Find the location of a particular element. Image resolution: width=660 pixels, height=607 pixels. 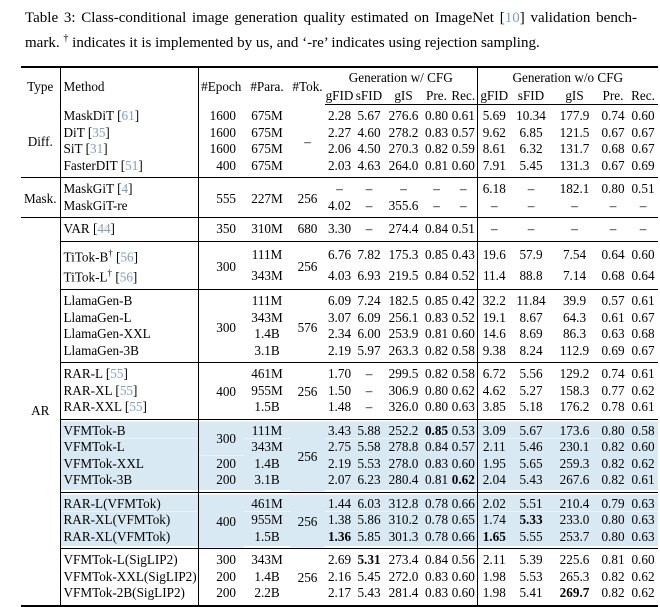

para-cell: 343M is located at coordinates (267, 317).